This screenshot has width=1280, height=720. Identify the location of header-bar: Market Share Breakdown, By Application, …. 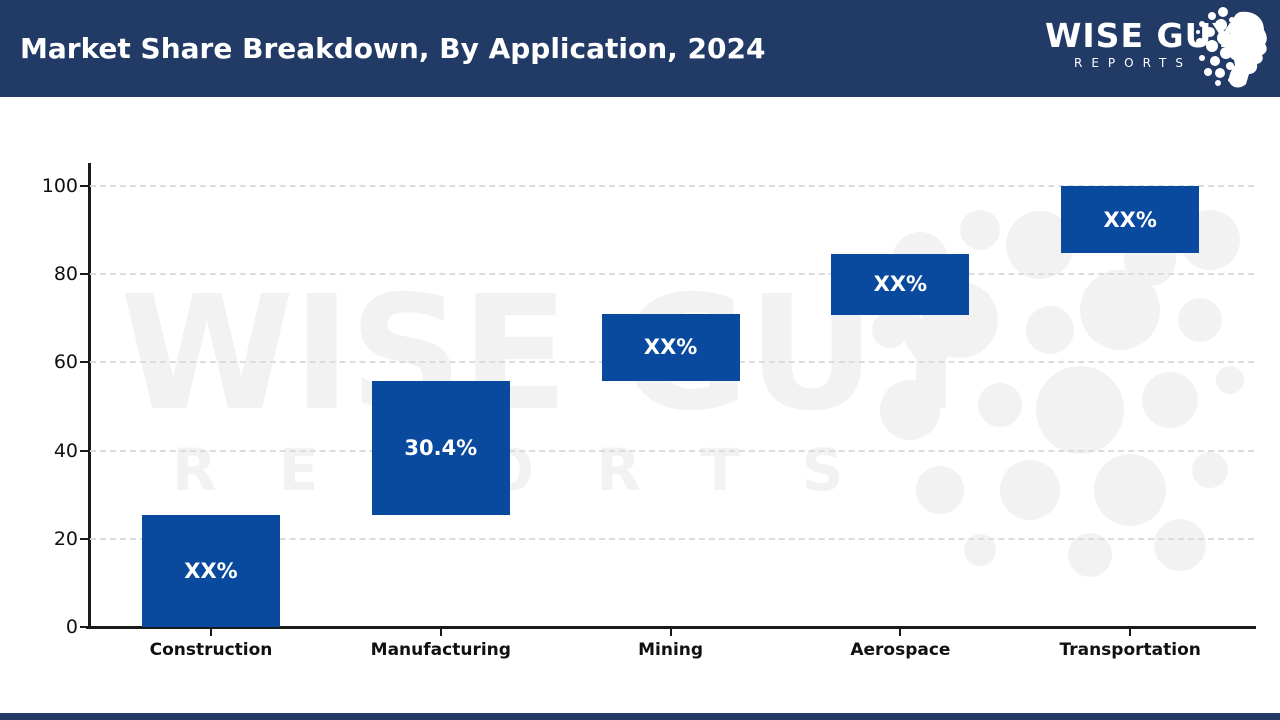
(640, 48).